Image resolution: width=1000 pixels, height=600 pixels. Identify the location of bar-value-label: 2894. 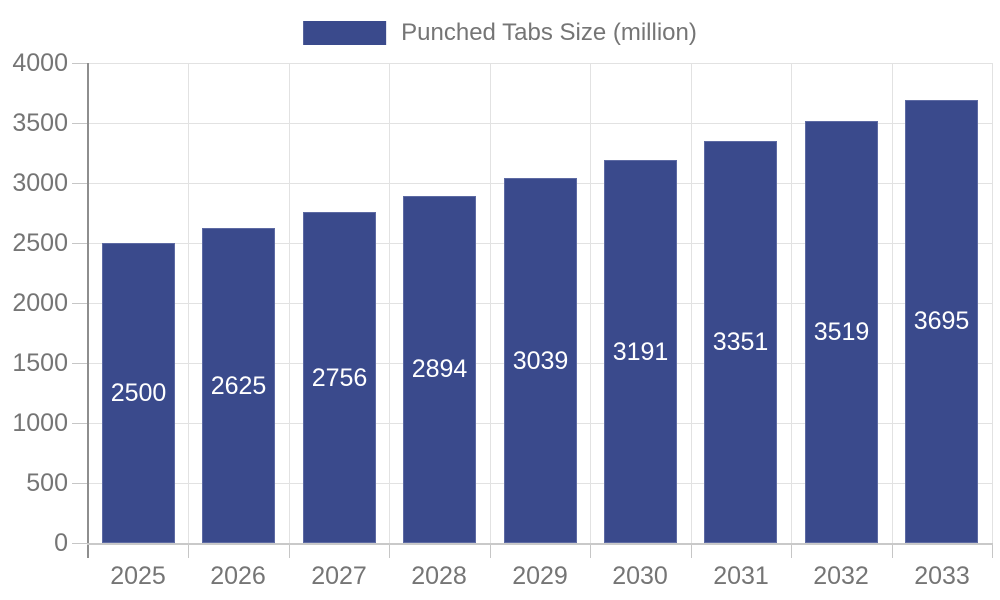
(439, 369).